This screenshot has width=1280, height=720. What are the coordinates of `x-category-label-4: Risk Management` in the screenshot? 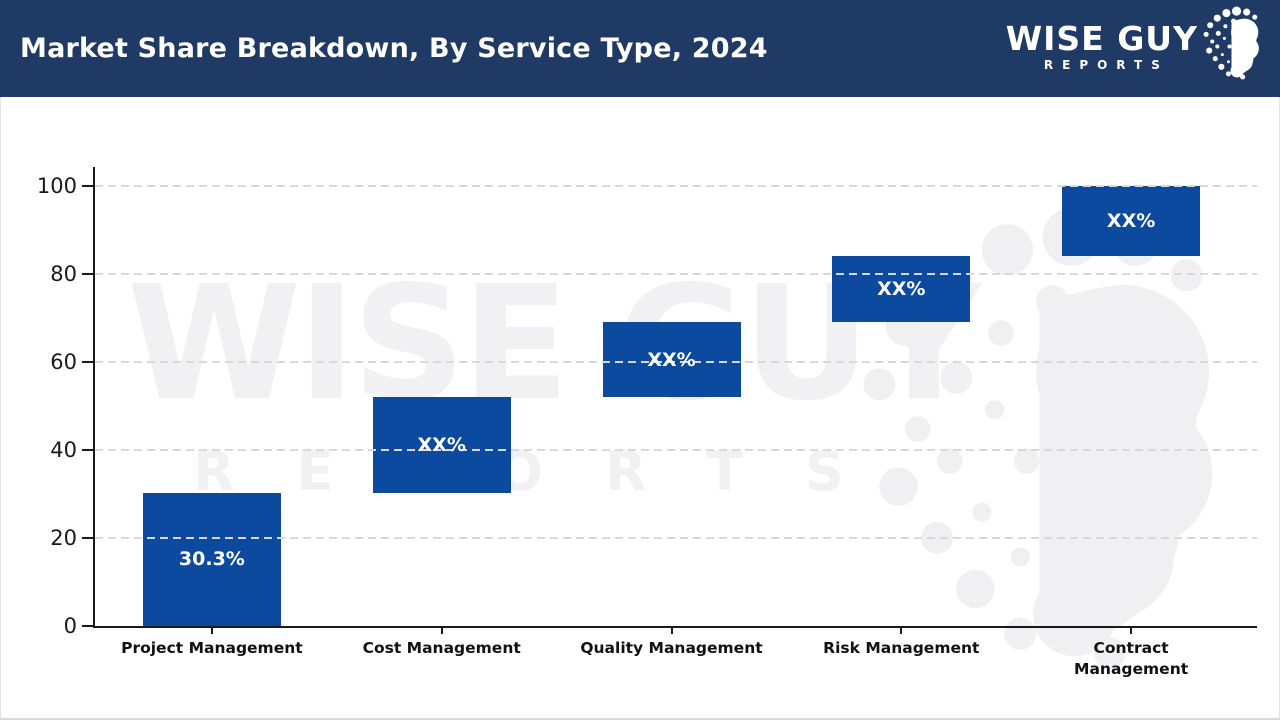 It's located at (901, 648).